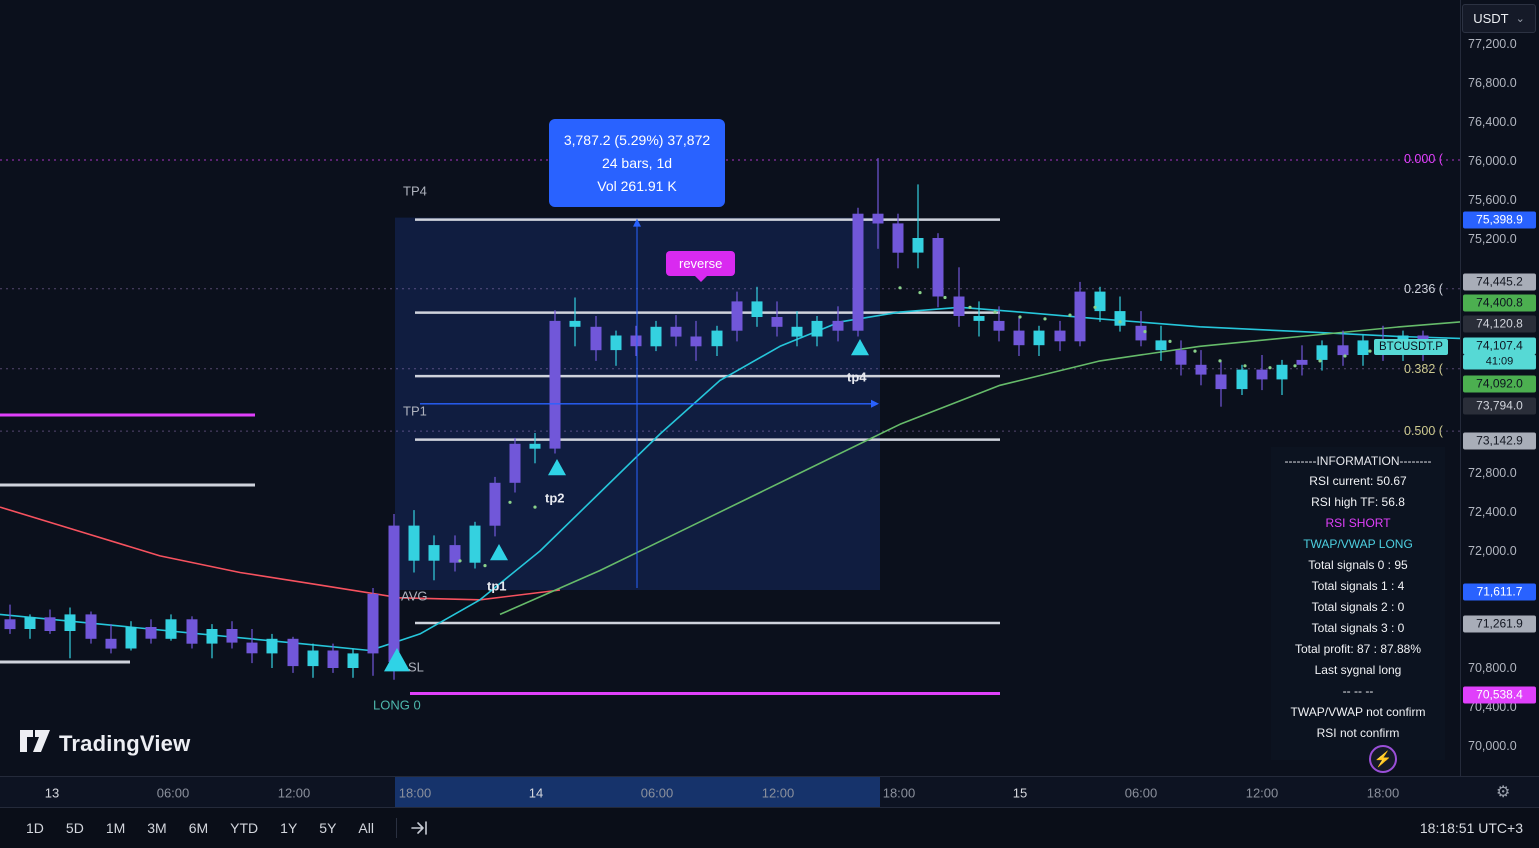 The width and height of the screenshot is (1539, 848). I want to click on chart-annotation-tp4: tp4, so click(857, 377).